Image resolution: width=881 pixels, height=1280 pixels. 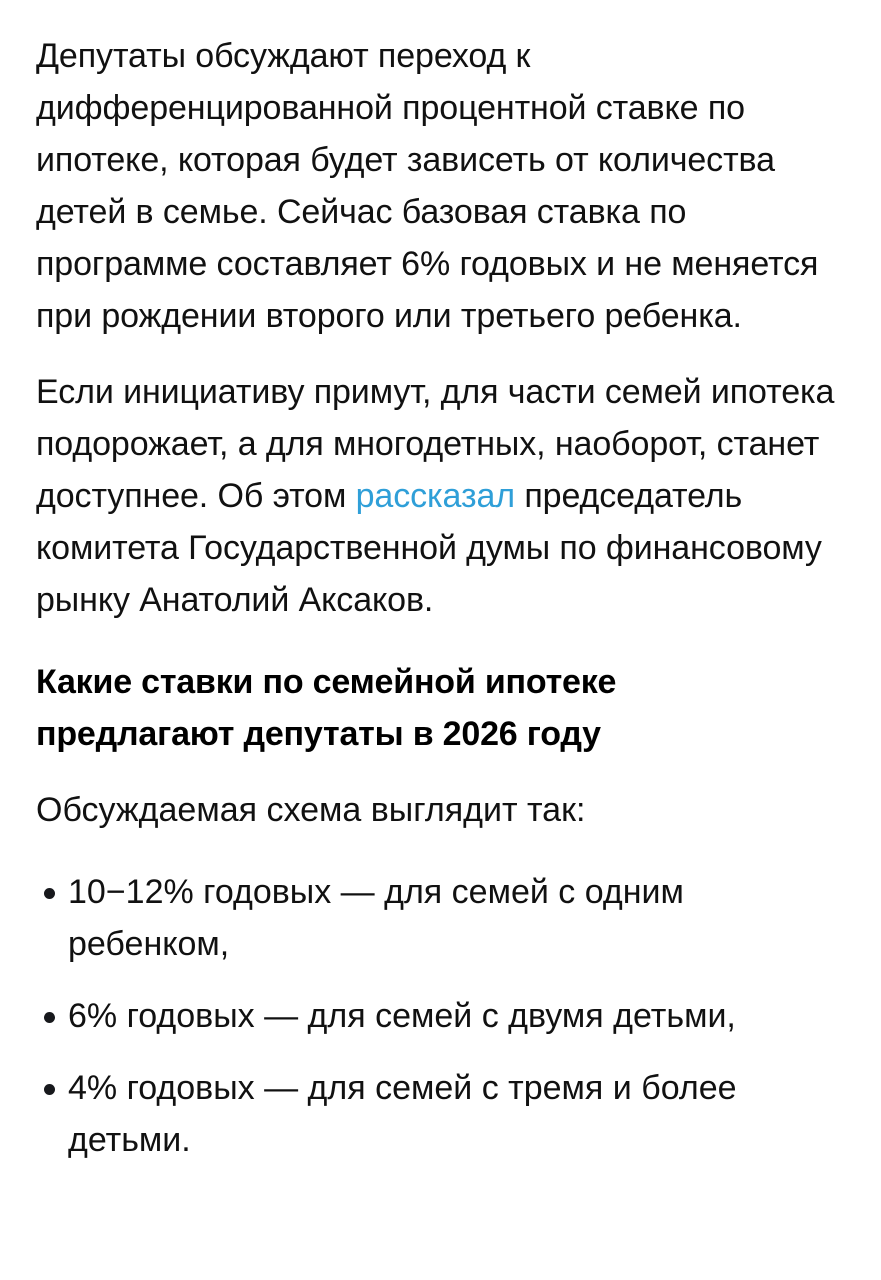 What do you see at coordinates (311, 810) in the screenshot?
I see `list-intro-text: Обсуждаемая схема выглядит так:` at bounding box center [311, 810].